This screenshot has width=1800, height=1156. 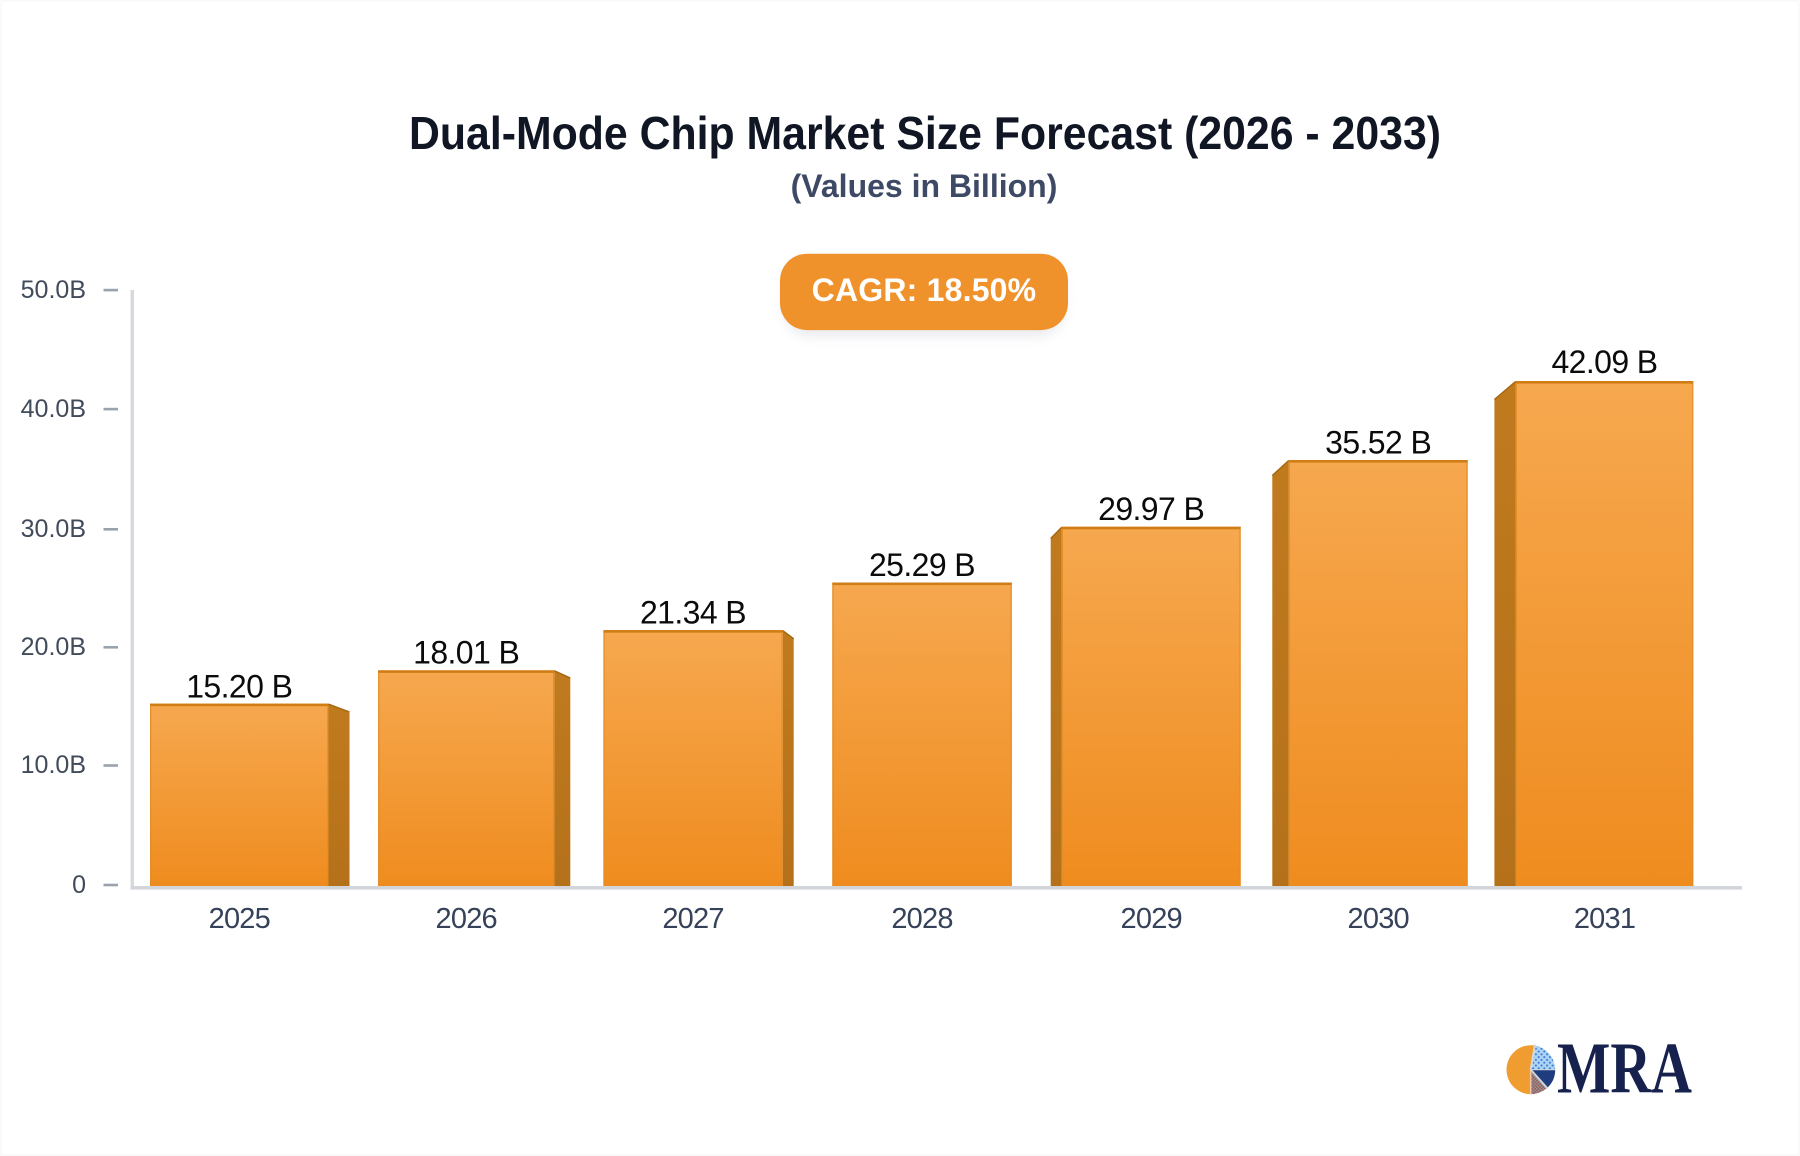 What do you see at coordinates (924, 290) in the screenshot?
I see `svg-text: CAGR: 18.50%` at bounding box center [924, 290].